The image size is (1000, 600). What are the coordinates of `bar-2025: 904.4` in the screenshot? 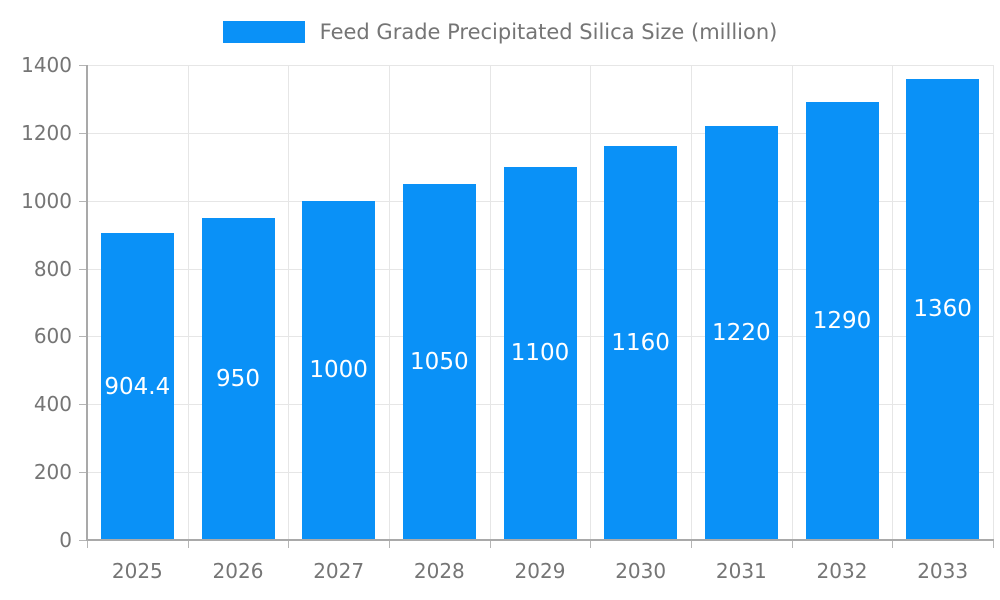 It's located at (137, 386).